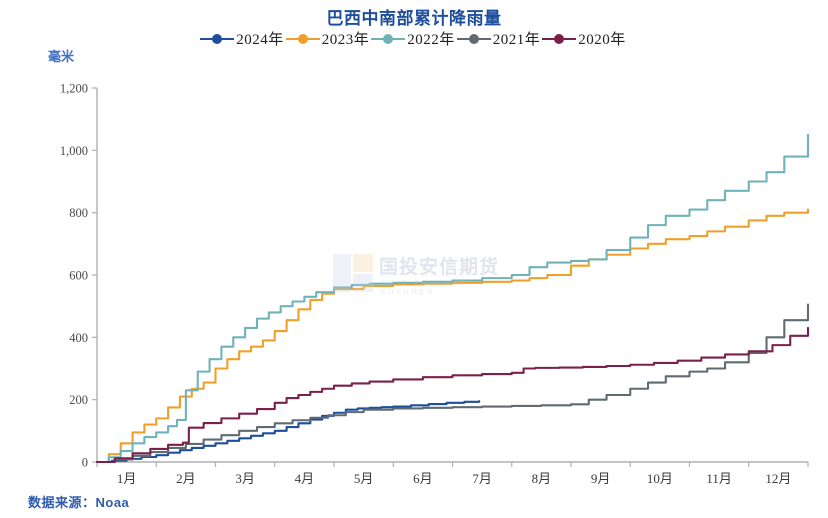  What do you see at coordinates (74, 89) in the screenshot?
I see `y-axis-tick-label: 1,200` at bounding box center [74, 89].